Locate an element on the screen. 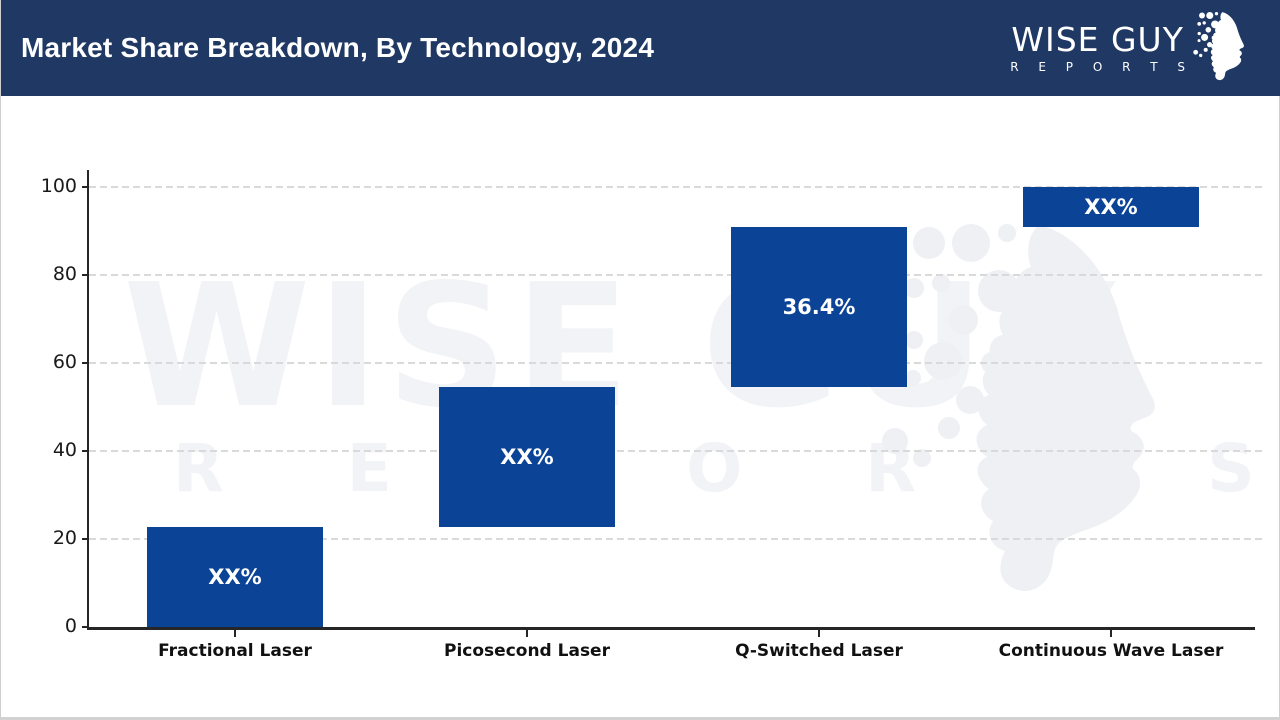 The height and width of the screenshot is (720, 1280). x-tick-label: Continuous Wave Laser is located at coordinates (1111, 651).